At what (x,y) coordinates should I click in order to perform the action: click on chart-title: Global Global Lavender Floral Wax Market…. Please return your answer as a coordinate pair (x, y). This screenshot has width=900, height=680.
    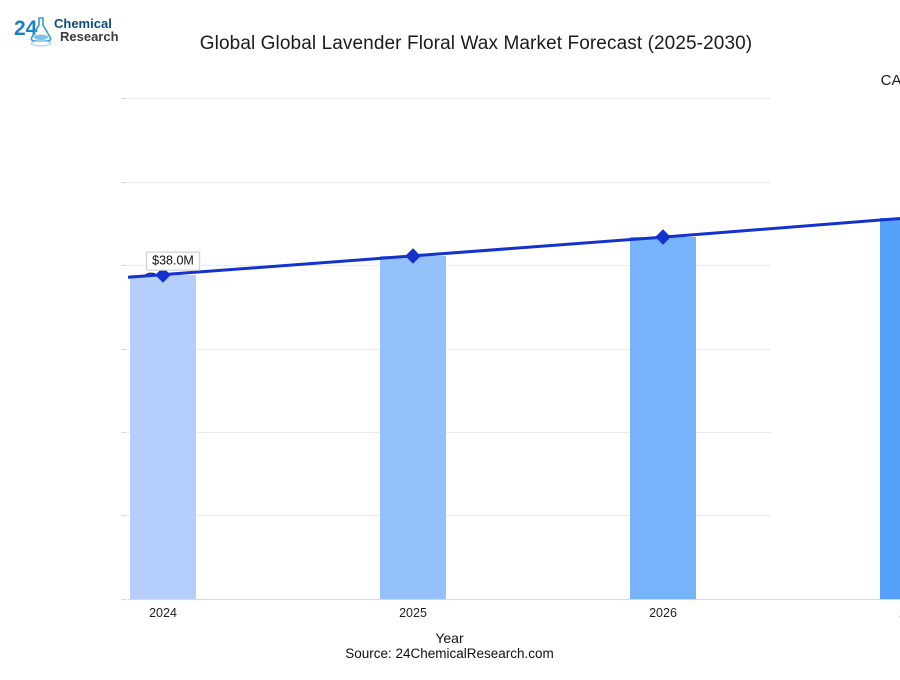
    Looking at the image, I should click on (476, 43).